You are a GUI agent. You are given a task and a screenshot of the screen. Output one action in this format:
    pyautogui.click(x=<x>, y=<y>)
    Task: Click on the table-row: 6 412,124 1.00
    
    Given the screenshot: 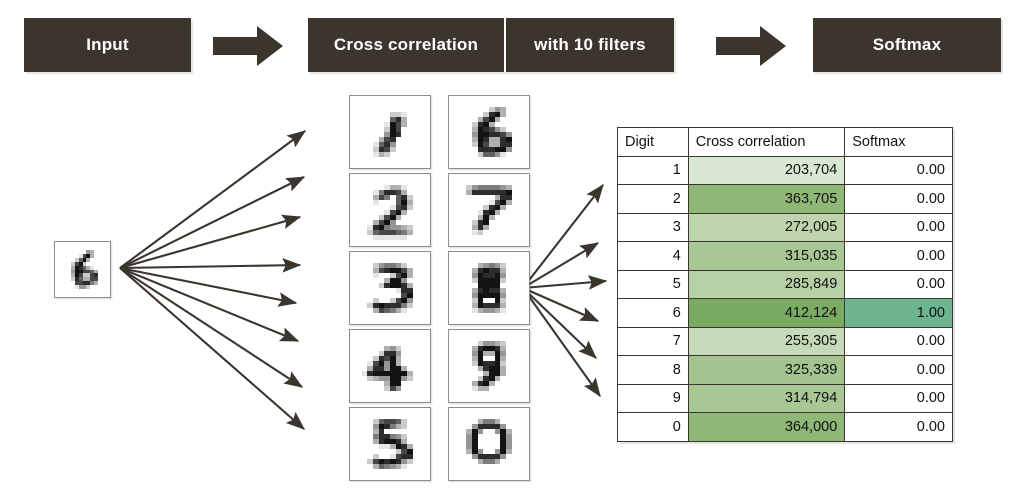 What is the action you would take?
    pyautogui.click(x=785, y=313)
    